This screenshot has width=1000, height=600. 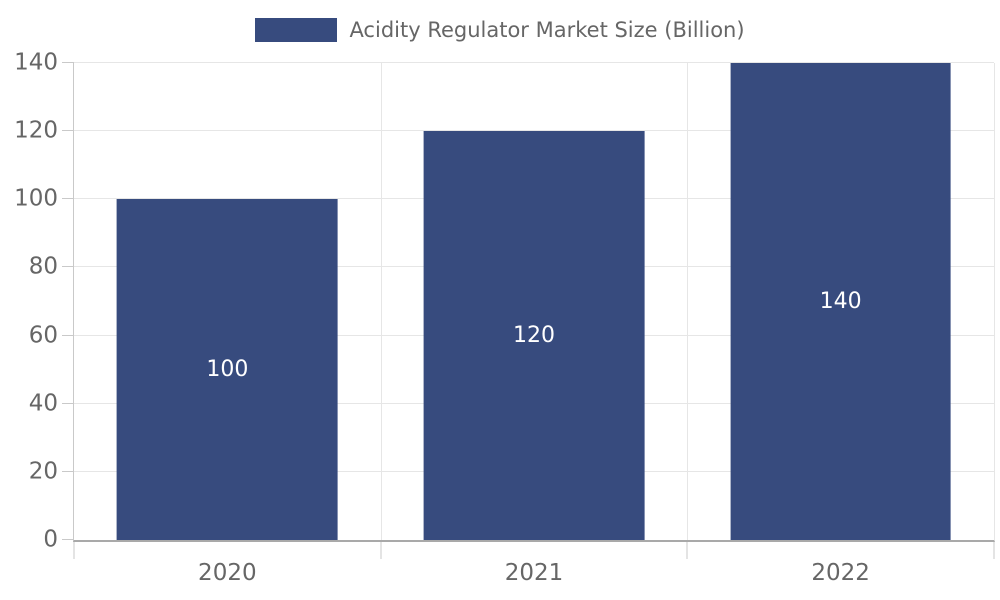 I want to click on y-tick-label: 0, so click(x=50, y=539).